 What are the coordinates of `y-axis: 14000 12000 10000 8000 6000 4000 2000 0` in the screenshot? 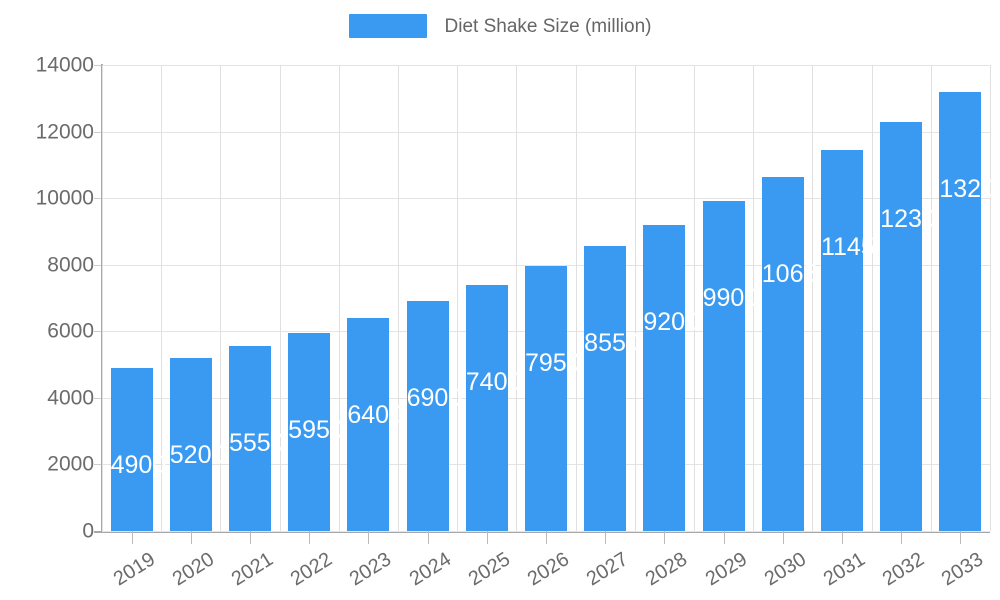 It's located at (51, 300).